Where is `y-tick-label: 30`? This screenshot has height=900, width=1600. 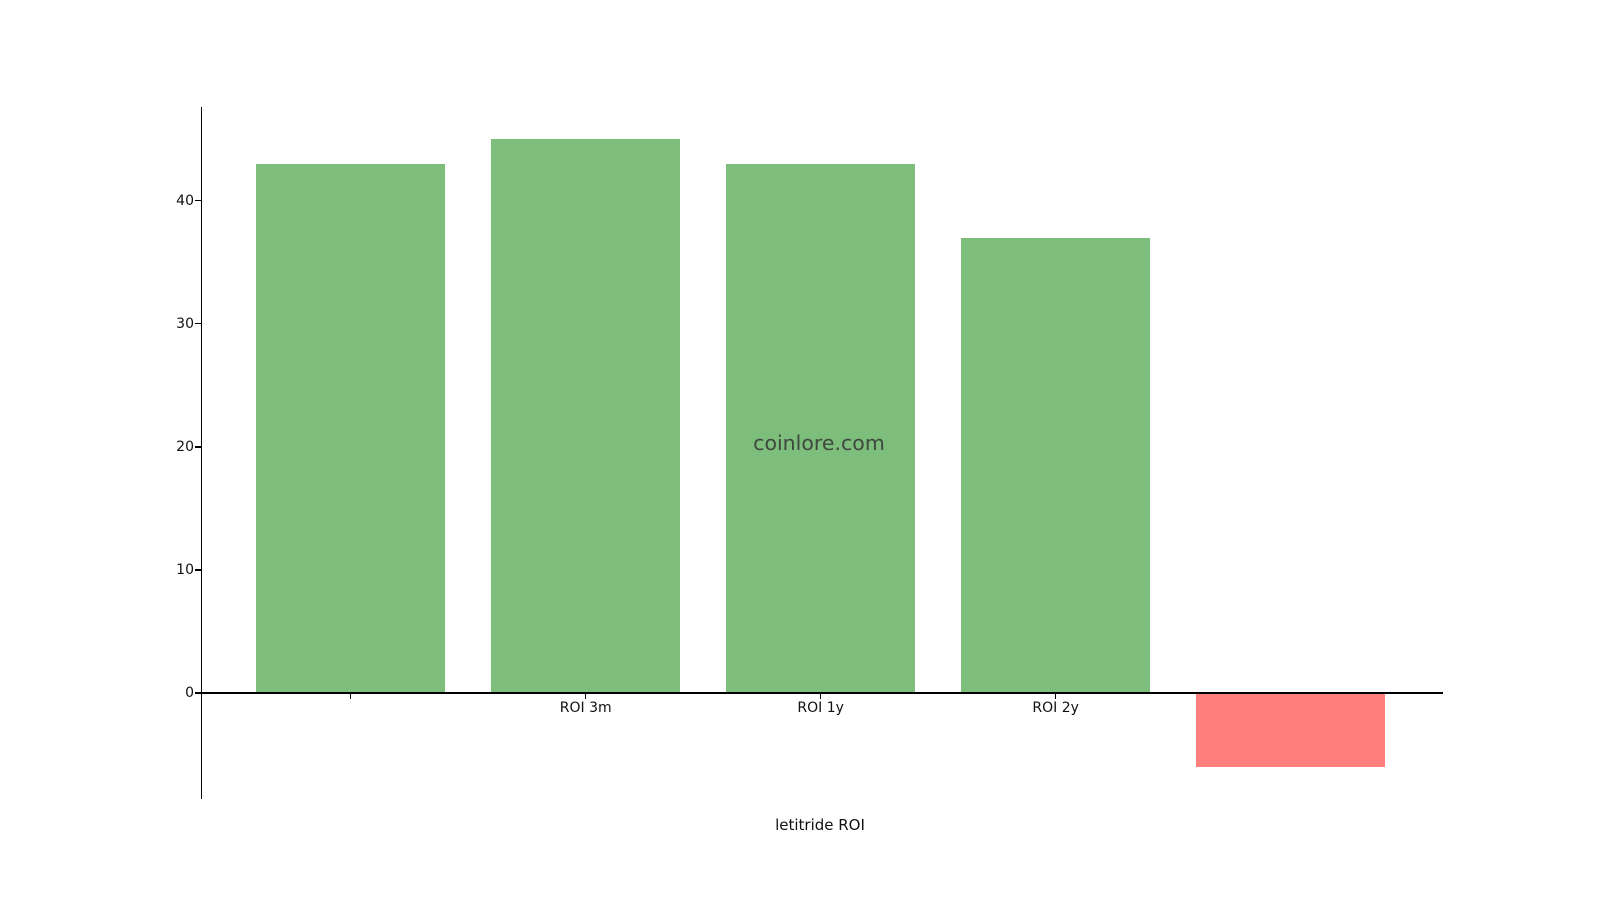
y-tick-label: 30 is located at coordinates (185, 323).